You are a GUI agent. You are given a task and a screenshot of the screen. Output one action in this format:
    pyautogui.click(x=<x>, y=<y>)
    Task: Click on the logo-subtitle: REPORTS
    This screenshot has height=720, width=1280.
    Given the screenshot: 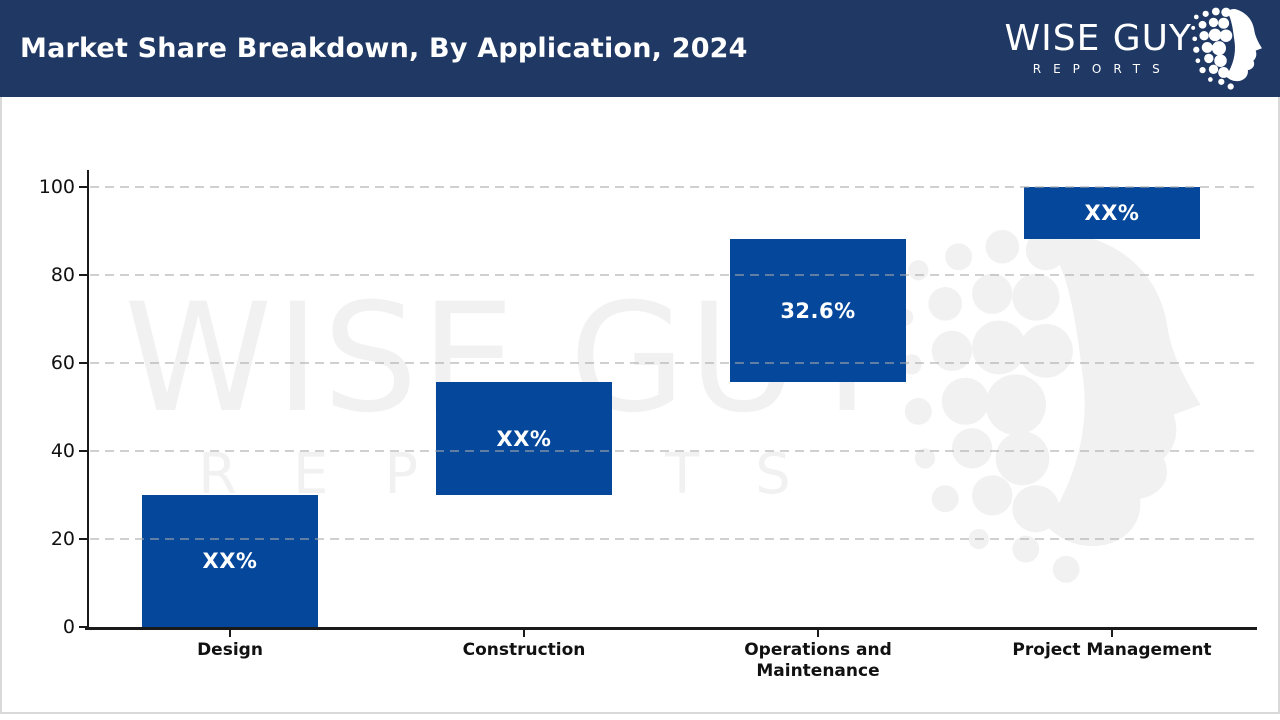 What is the action you would take?
    pyautogui.click(x=1102, y=69)
    